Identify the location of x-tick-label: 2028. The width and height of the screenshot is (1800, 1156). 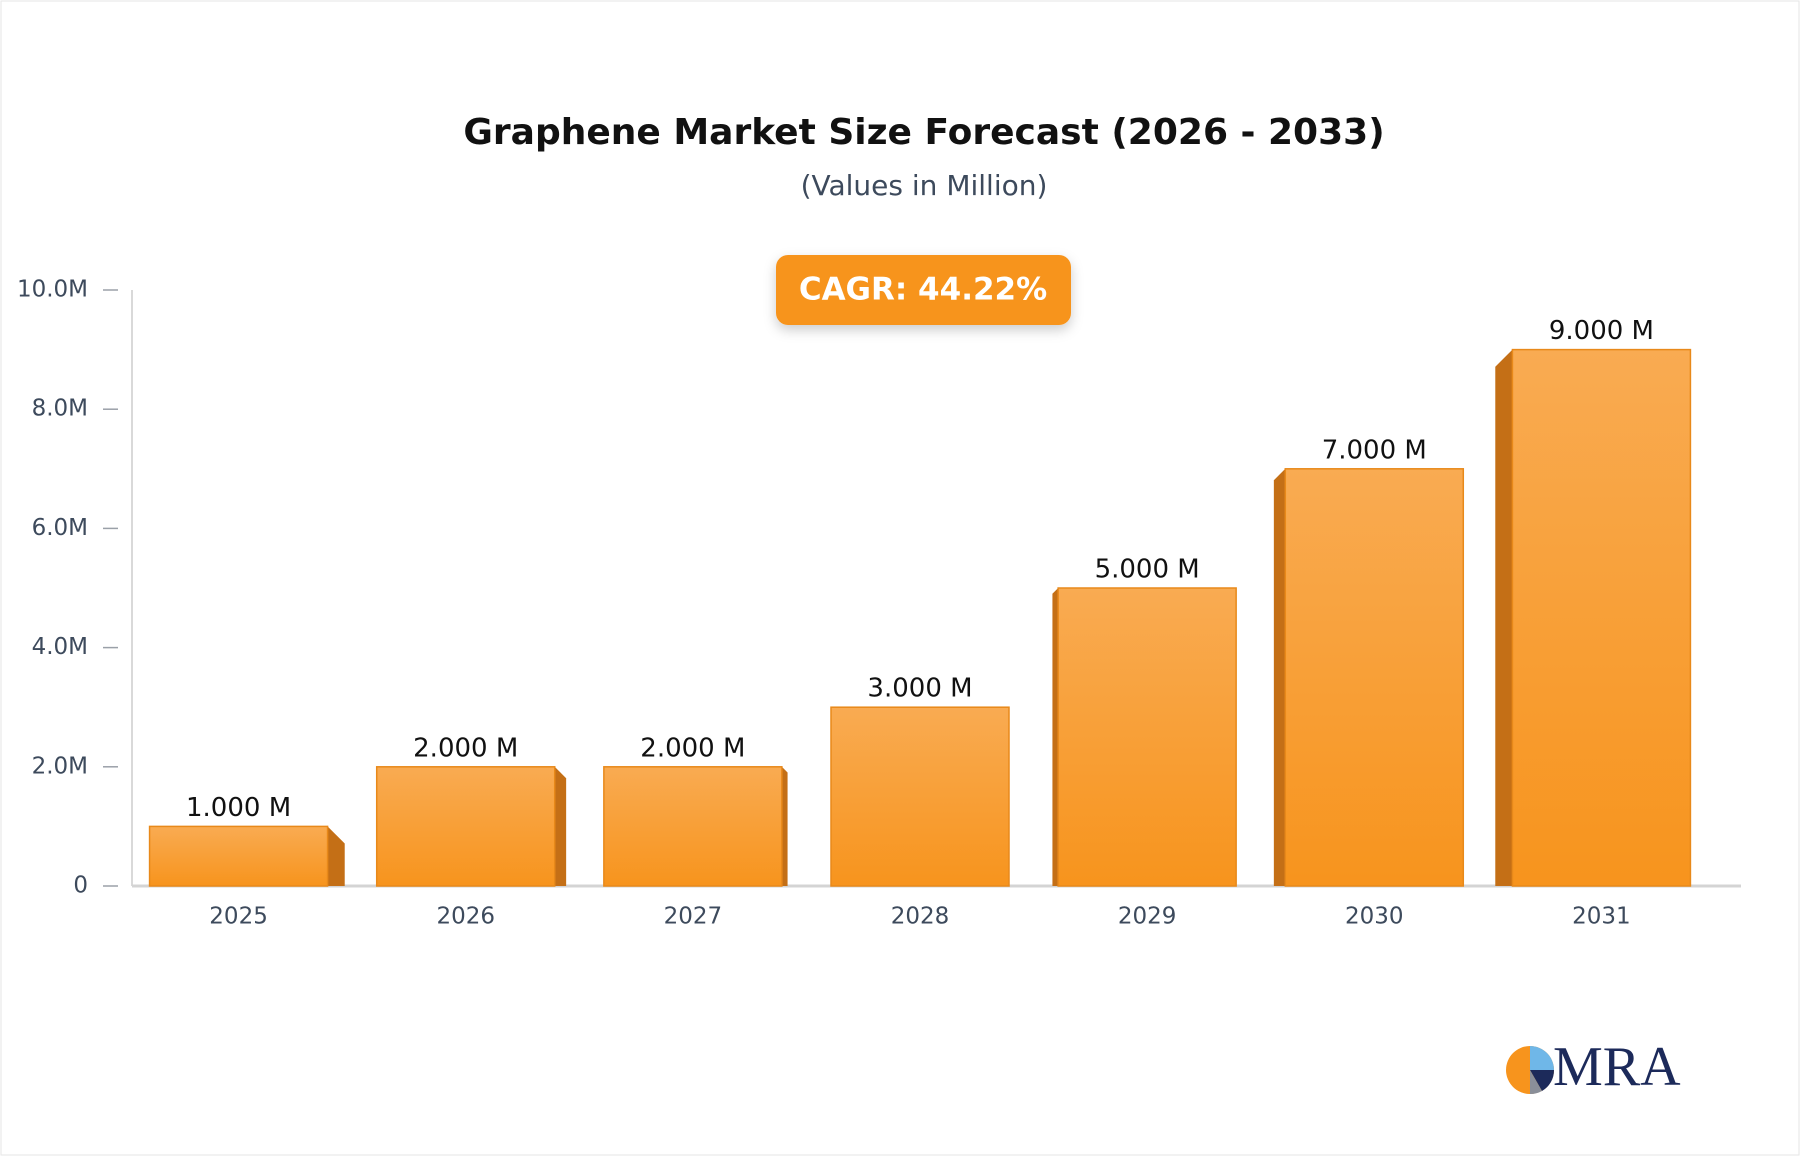
(920, 917).